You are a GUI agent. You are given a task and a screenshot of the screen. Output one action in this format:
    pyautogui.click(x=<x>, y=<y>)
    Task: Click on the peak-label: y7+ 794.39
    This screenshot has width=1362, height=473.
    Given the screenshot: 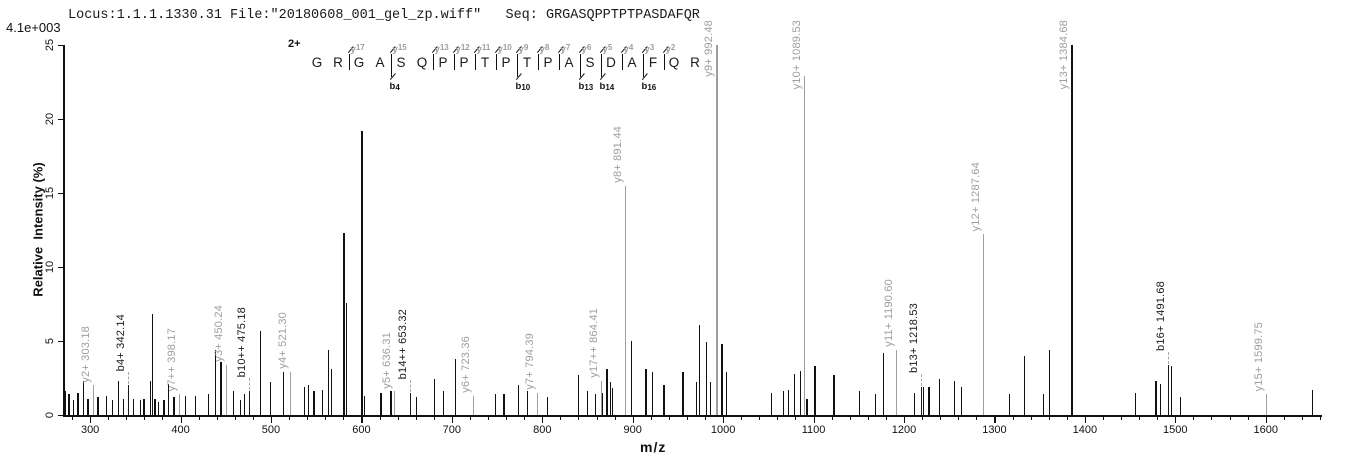 What is the action you would take?
    pyautogui.click(x=530, y=361)
    